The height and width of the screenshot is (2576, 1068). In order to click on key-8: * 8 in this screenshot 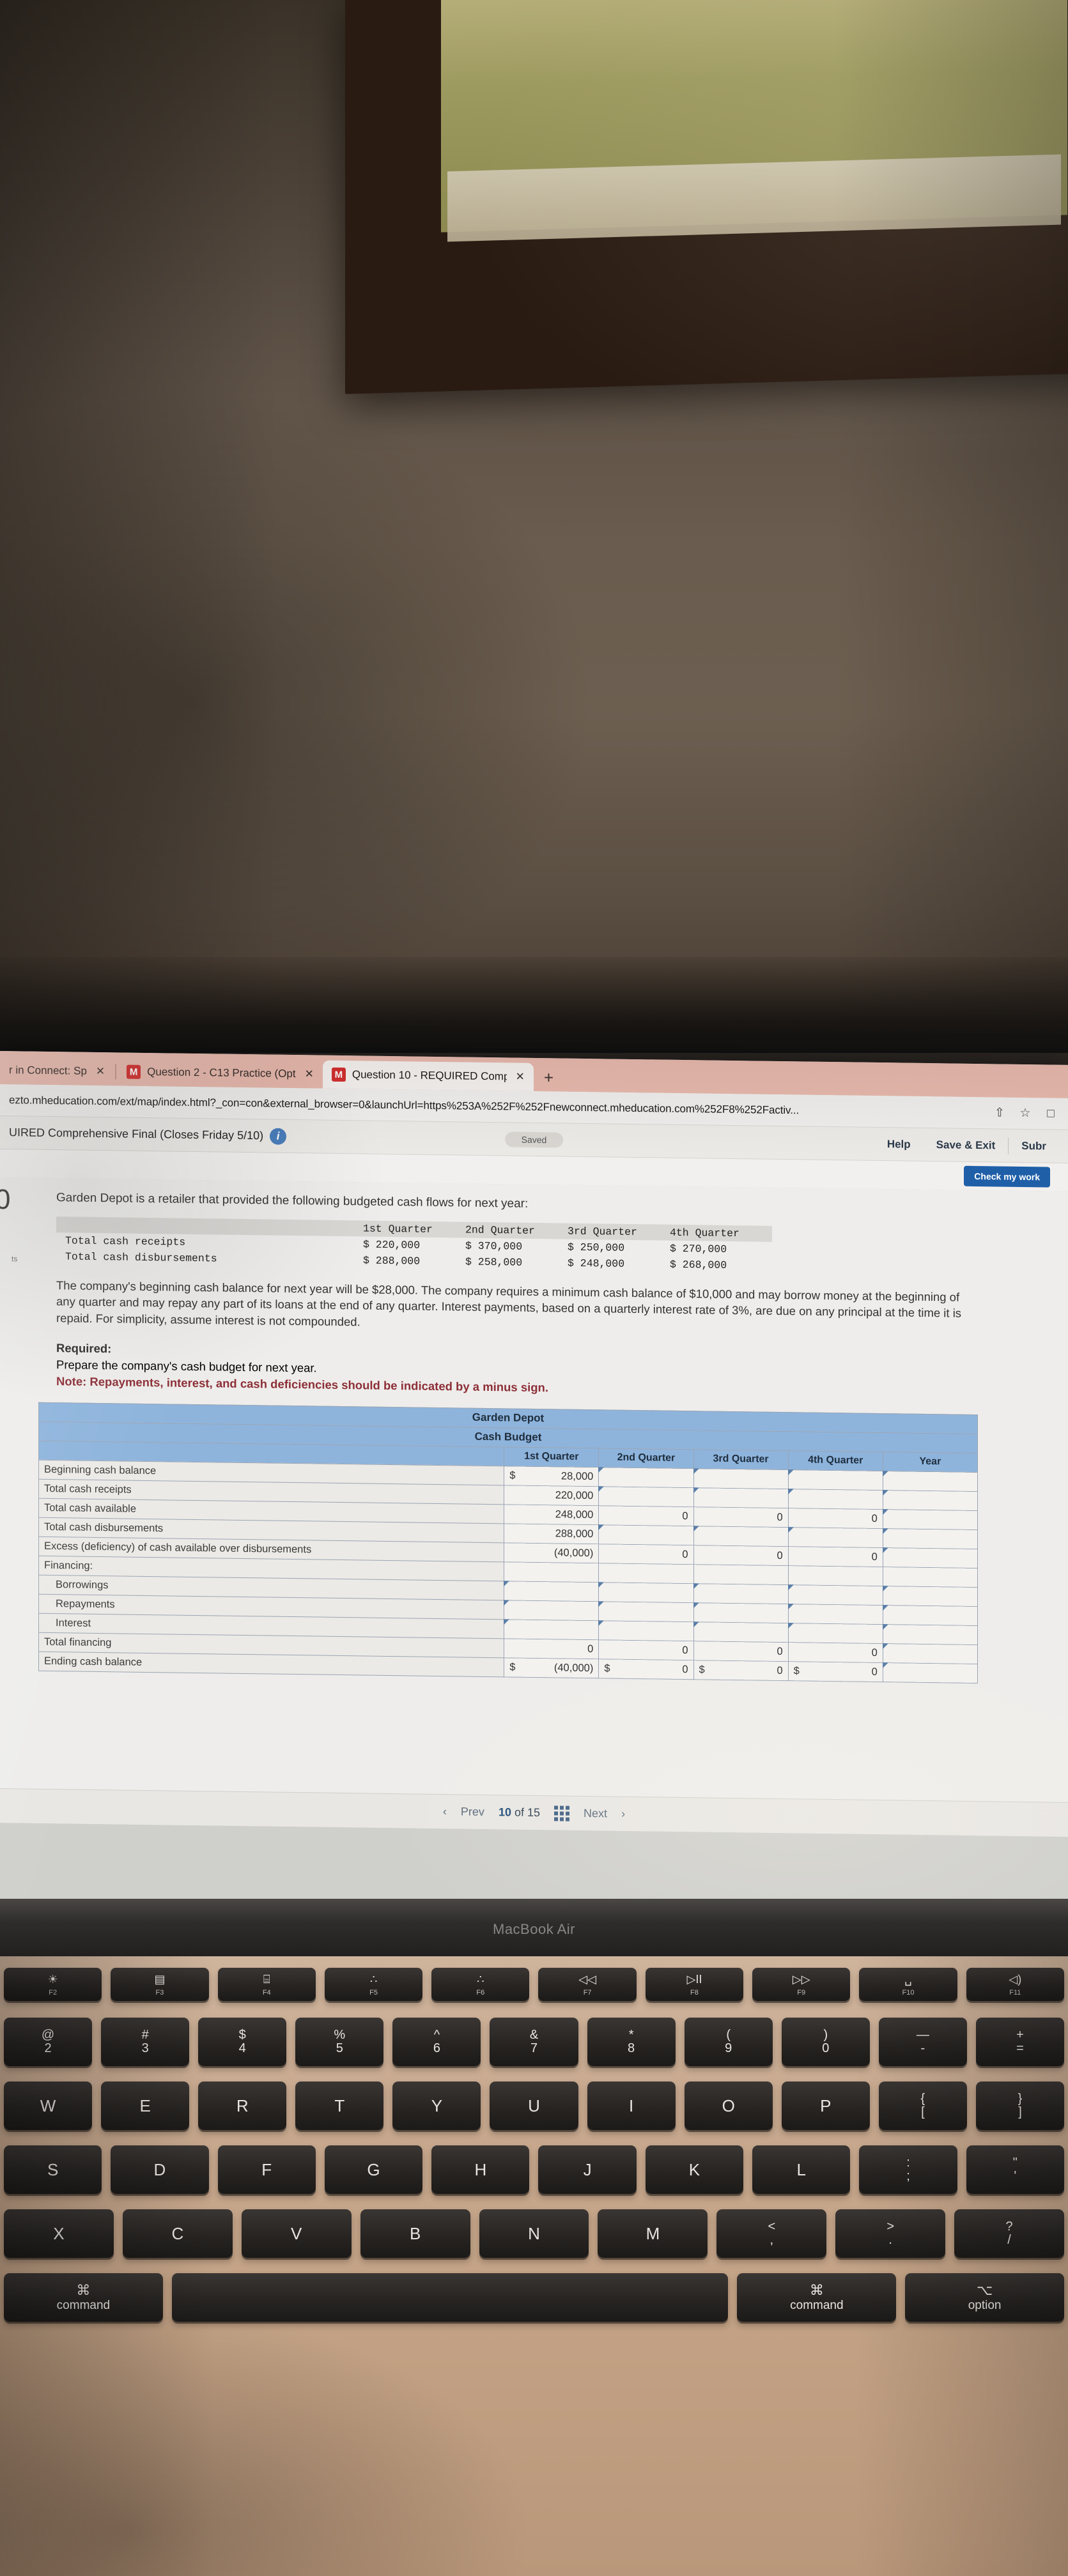, I will do `click(632, 2042)`.